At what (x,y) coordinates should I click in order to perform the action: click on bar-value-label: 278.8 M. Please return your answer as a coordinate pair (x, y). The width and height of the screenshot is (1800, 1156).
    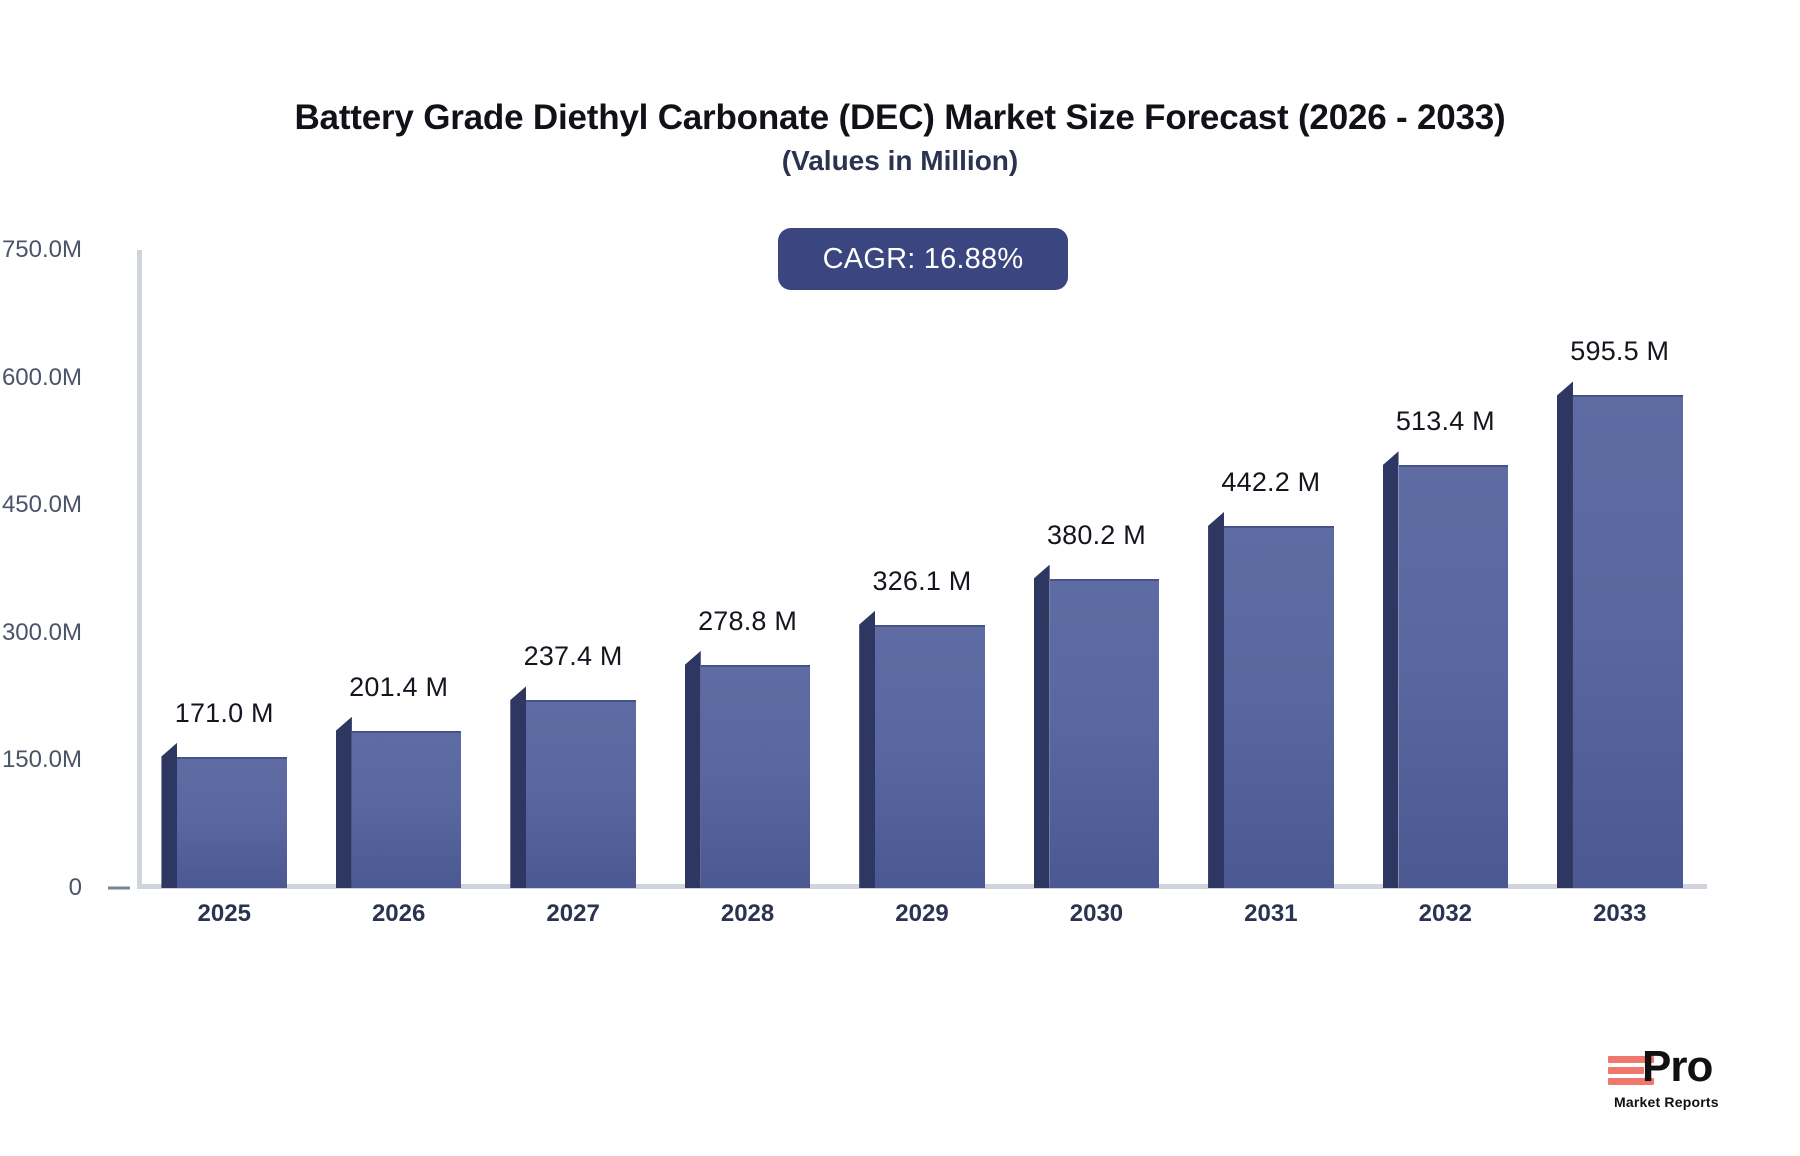
    Looking at the image, I should click on (748, 620).